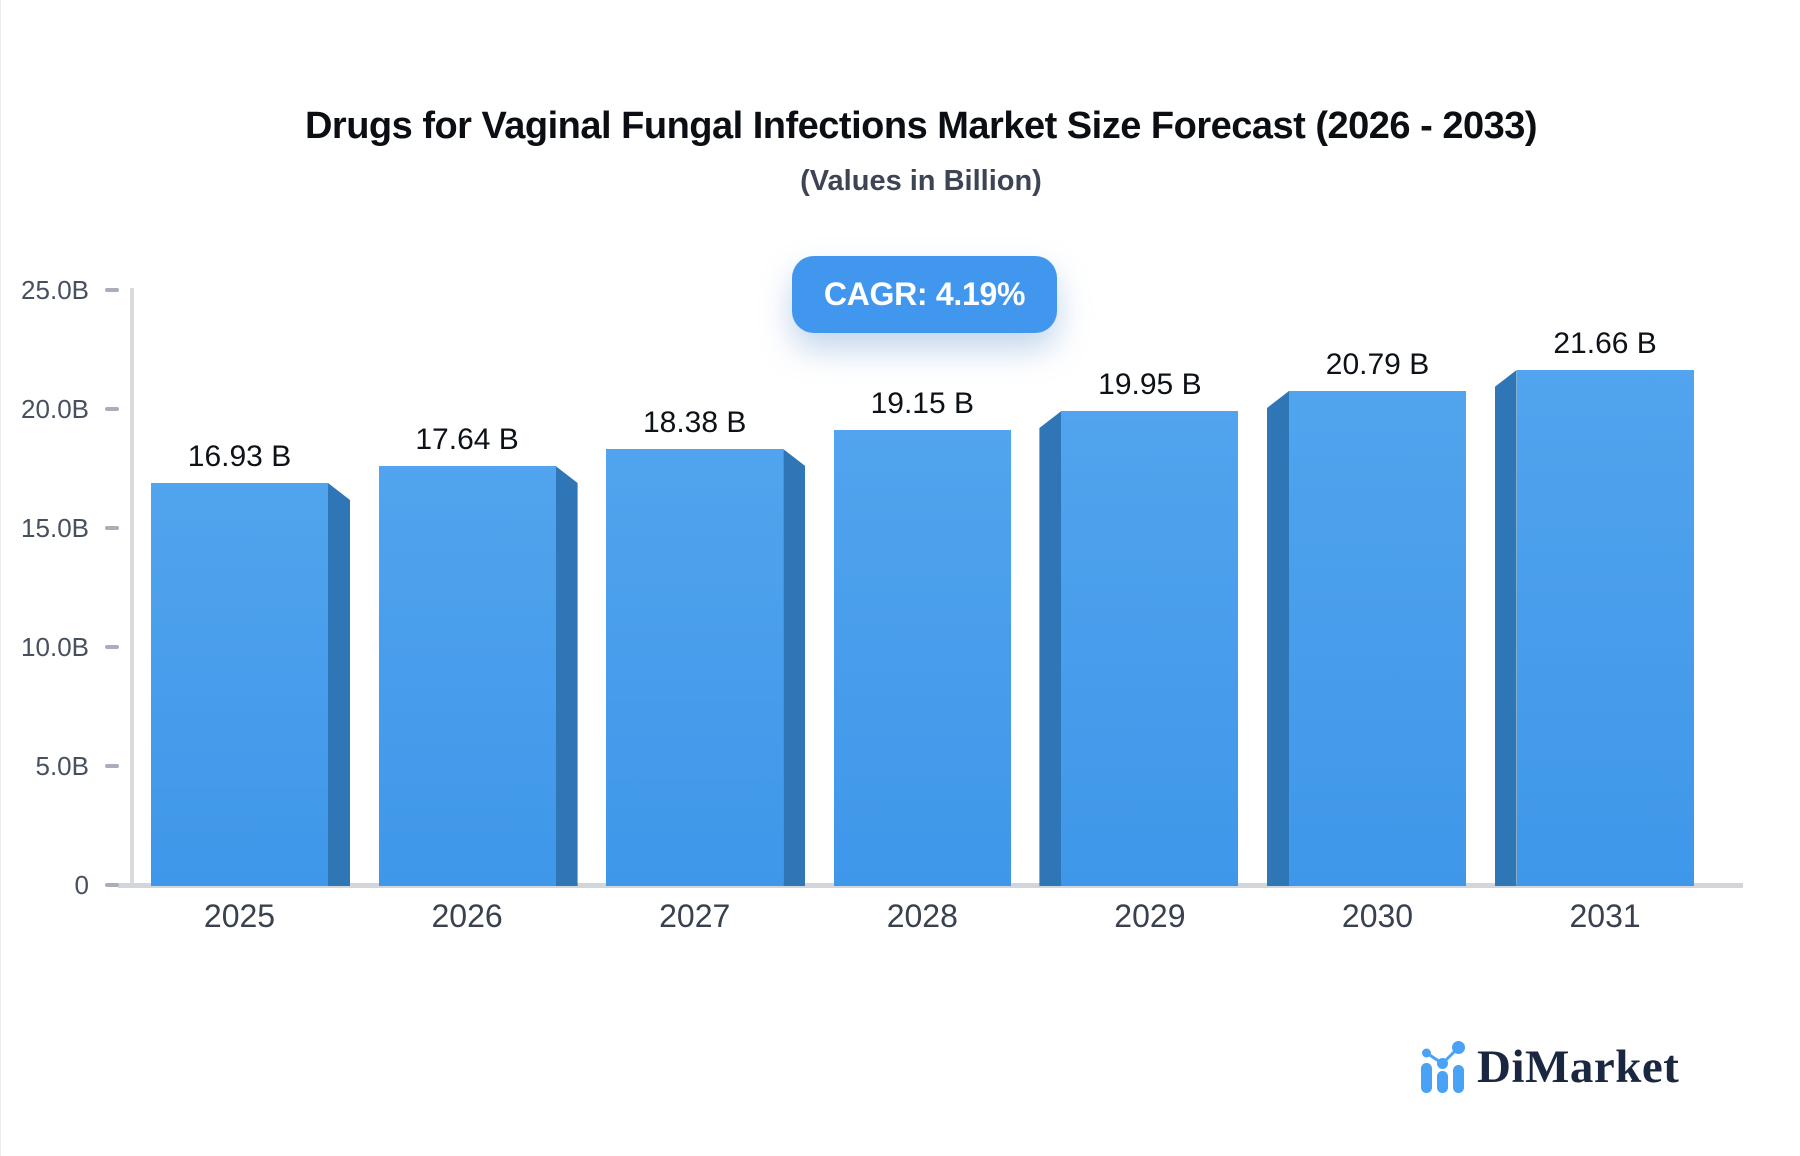  Describe the element at coordinates (1150, 916) in the screenshot. I see `x-tick-label: 2029` at that location.